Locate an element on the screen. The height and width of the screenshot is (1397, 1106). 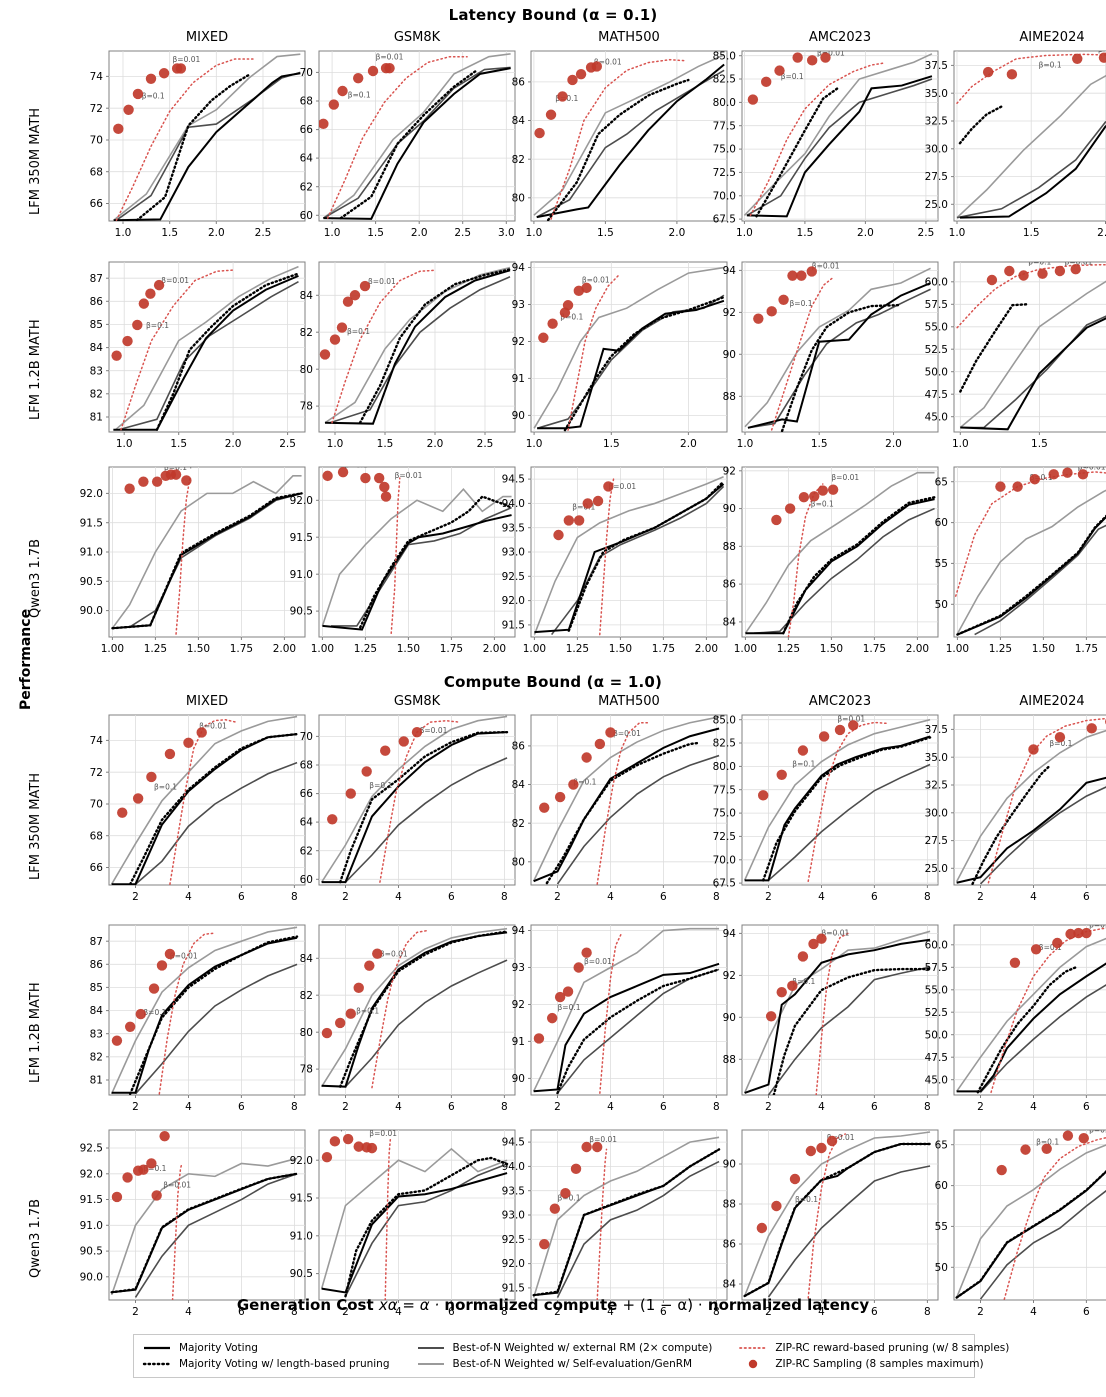
column-title-math500: MATH500 is located at coordinates (629, 37).